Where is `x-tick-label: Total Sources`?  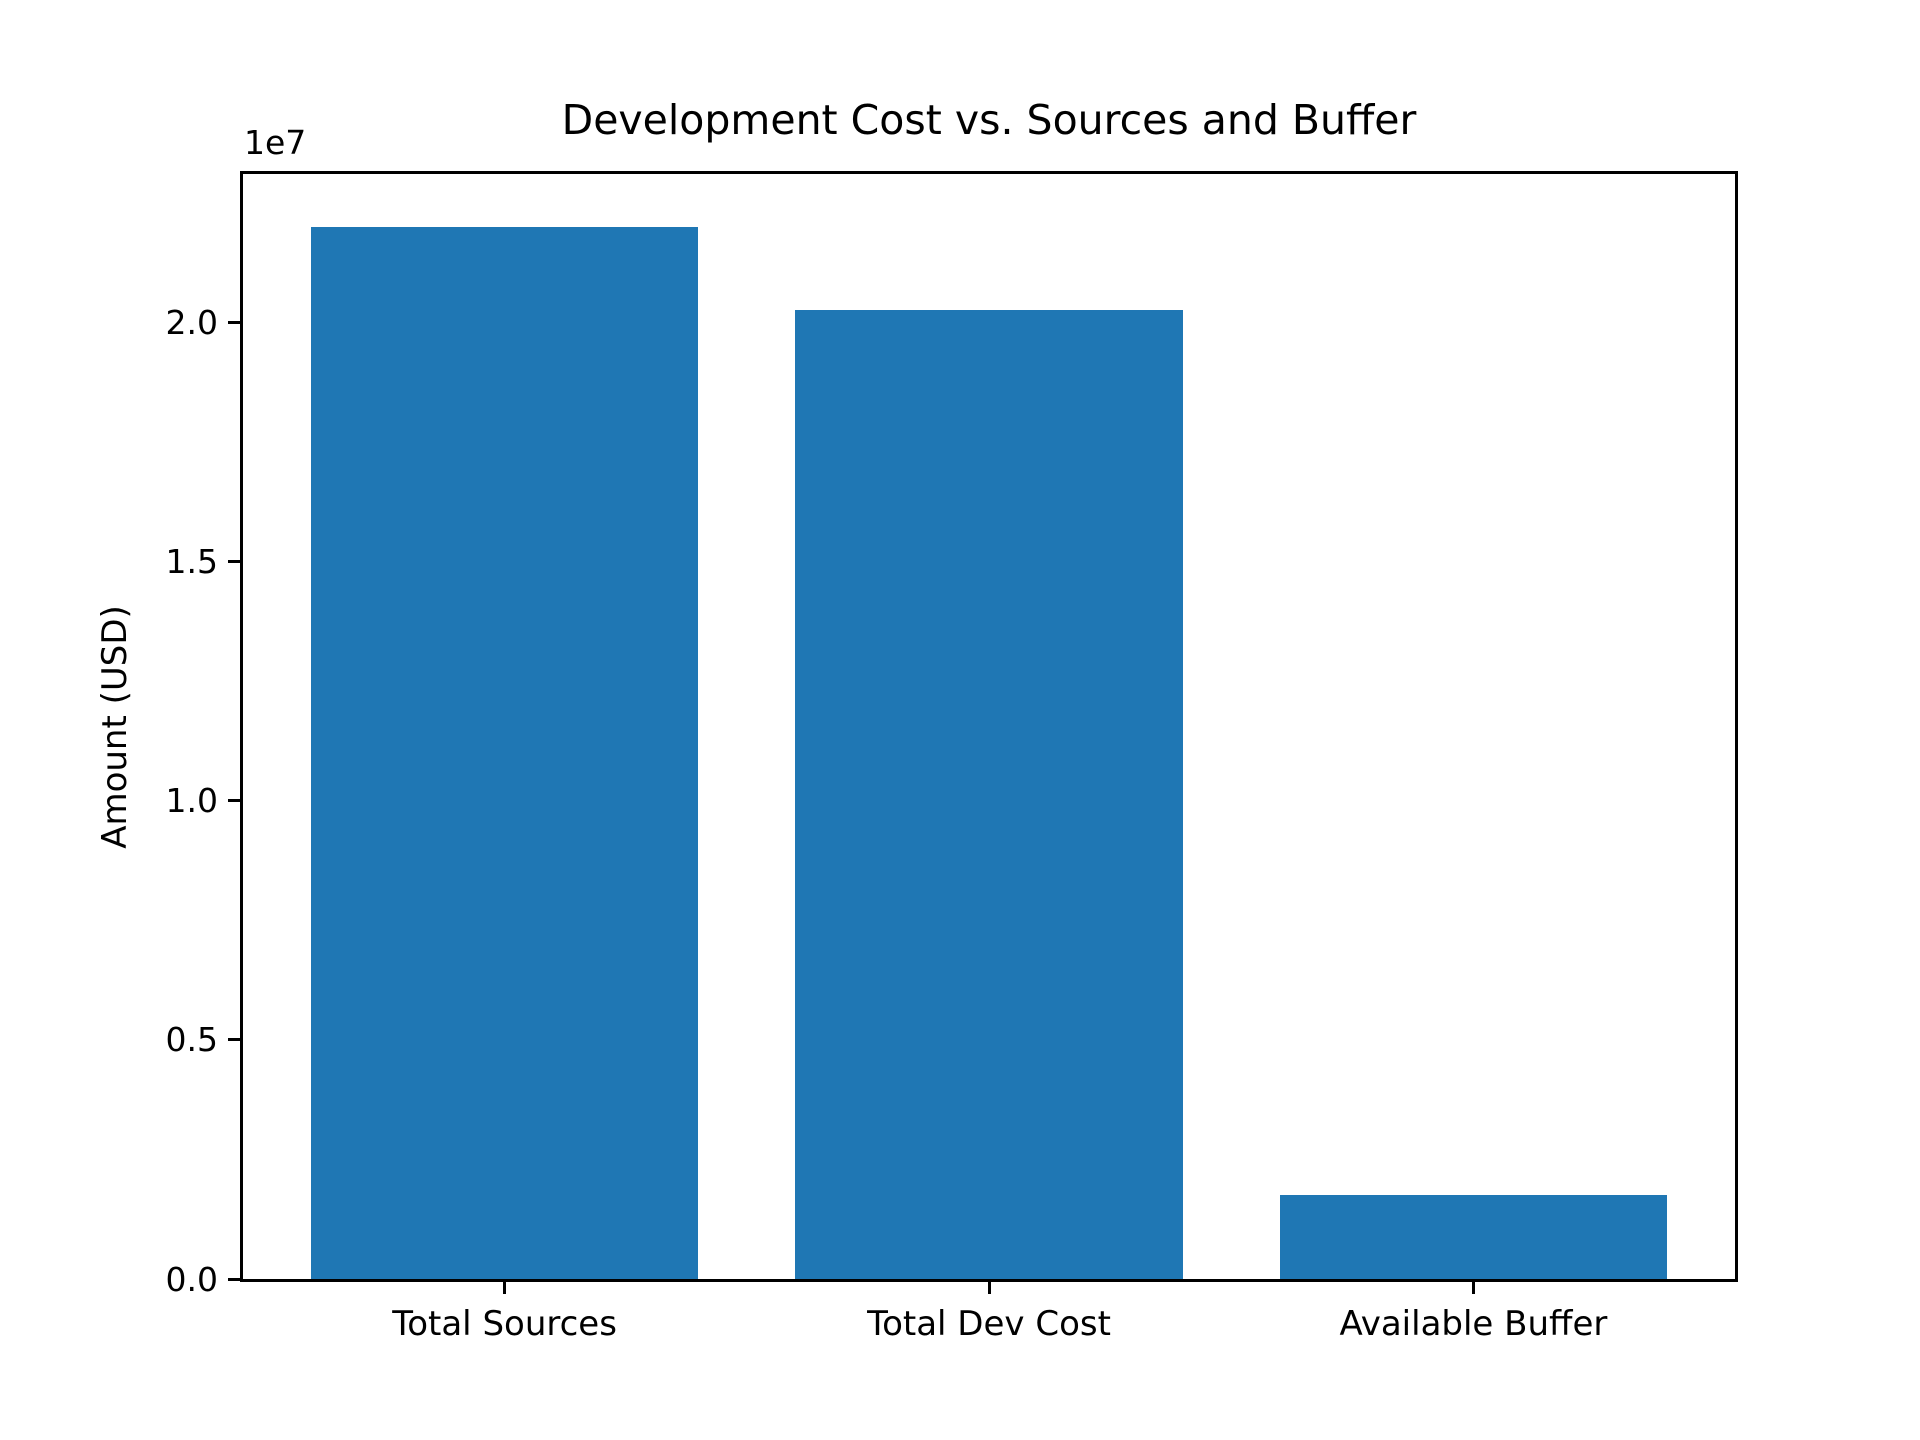 x-tick-label: Total Sources is located at coordinates (504, 1324).